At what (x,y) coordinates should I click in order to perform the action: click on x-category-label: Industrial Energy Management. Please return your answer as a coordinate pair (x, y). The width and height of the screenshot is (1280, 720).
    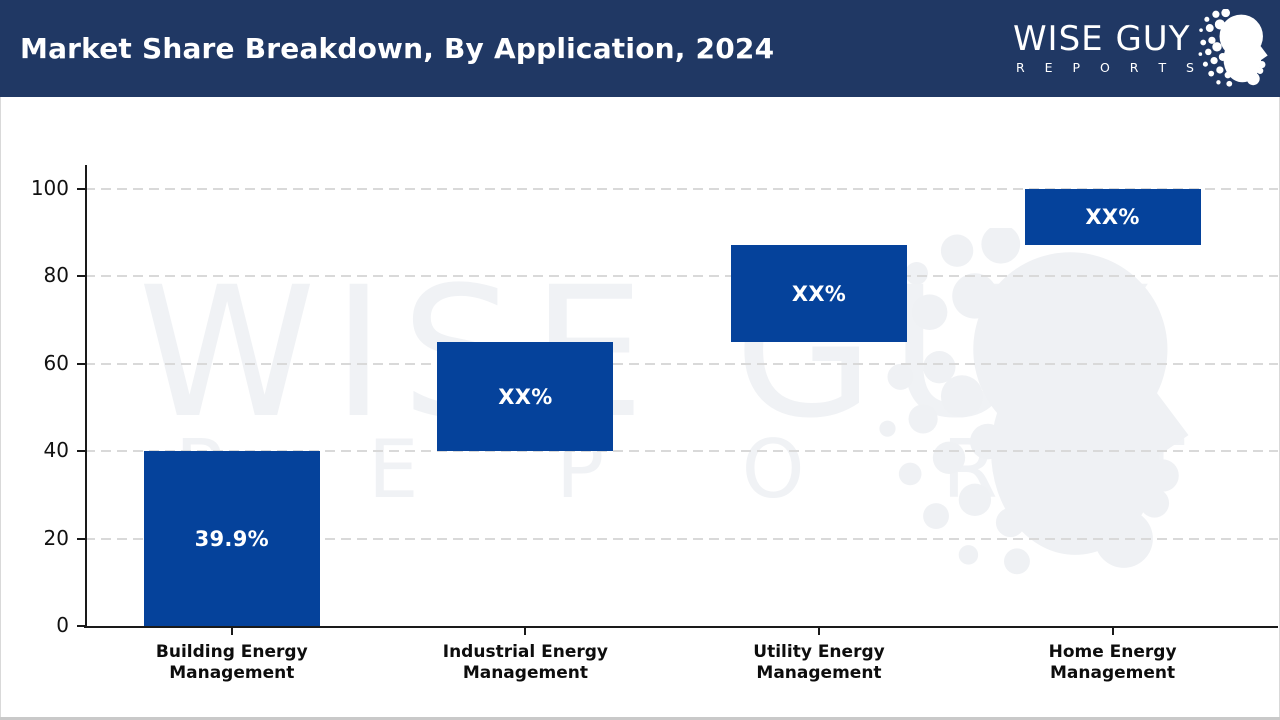
    Looking at the image, I should click on (525, 662).